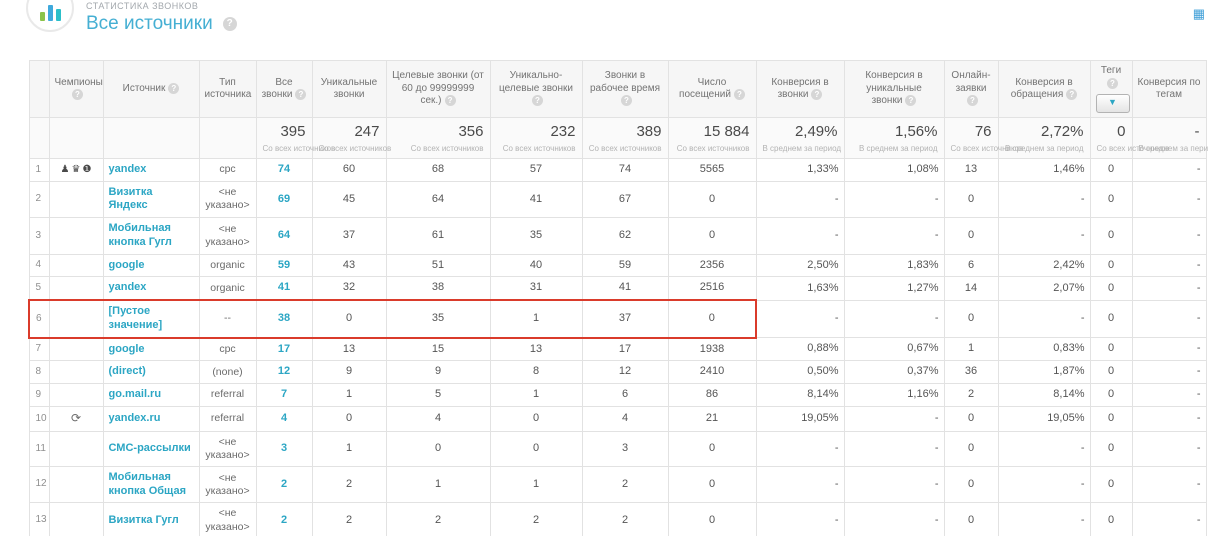 The height and width of the screenshot is (536, 1208). I want to click on first-place-icon: ❶, so click(87, 169).